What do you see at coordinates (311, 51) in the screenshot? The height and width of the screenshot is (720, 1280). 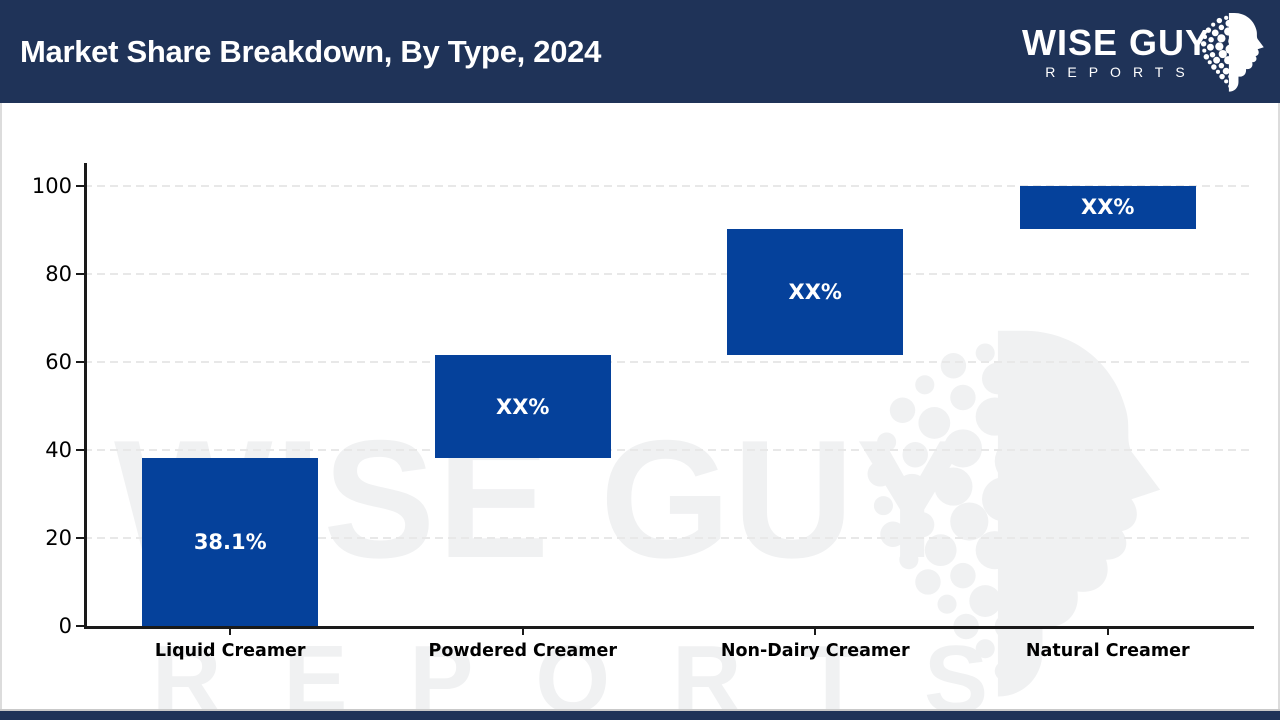 I see `chart-title: Market Share Breakdown, By Type, 2024` at bounding box center [311, 51].